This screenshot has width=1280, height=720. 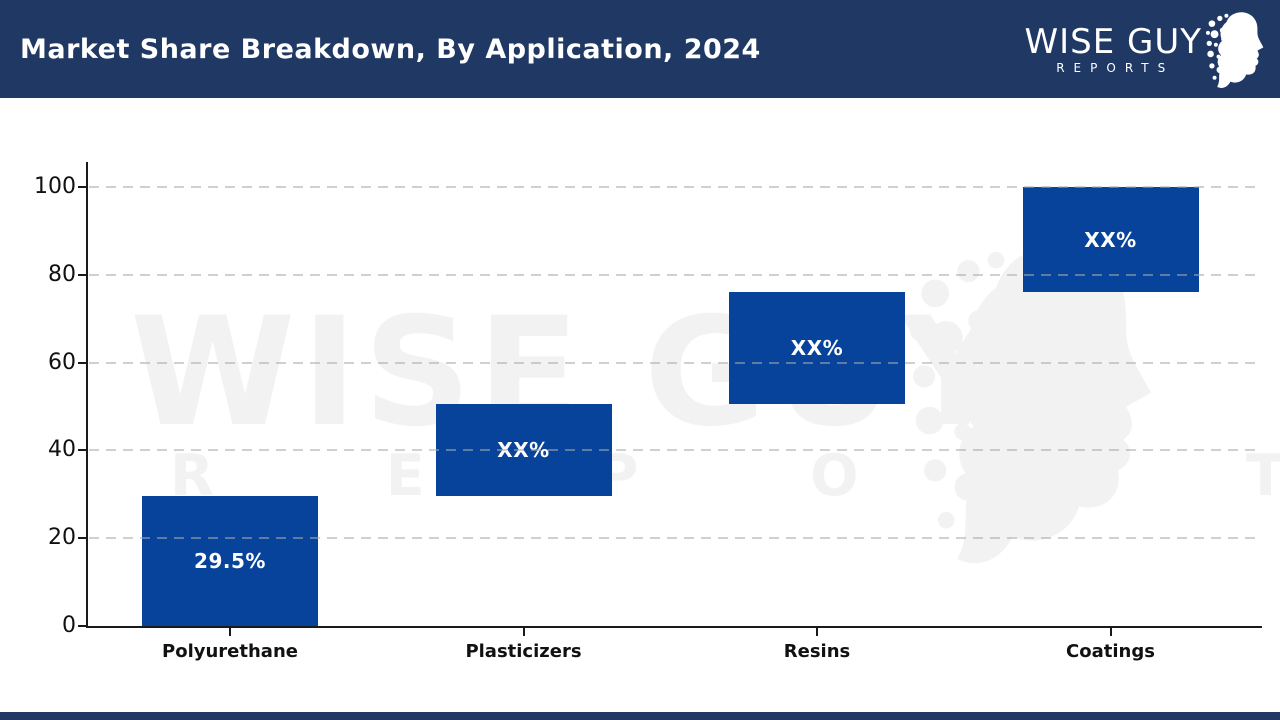 I want to click on x-axis-tick-coatings, so click(x=1110, y=632).